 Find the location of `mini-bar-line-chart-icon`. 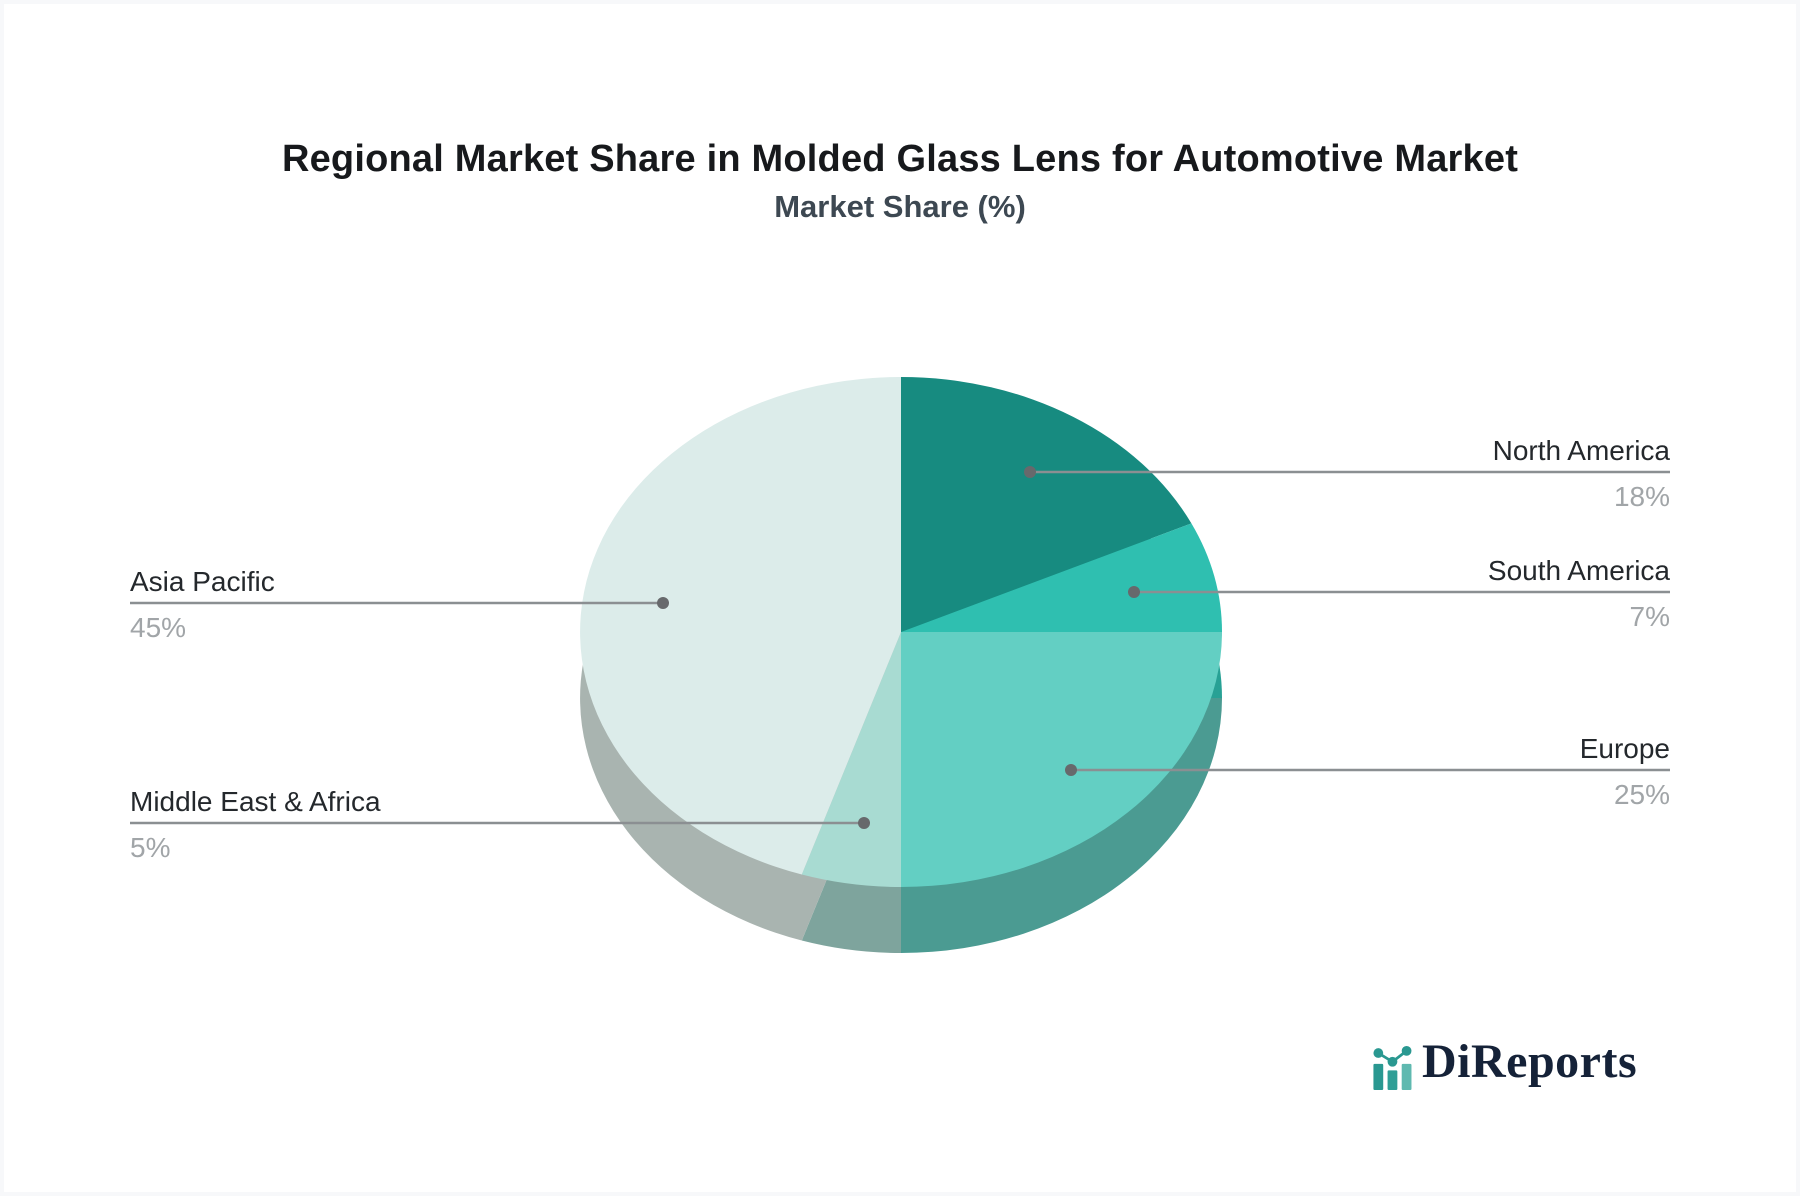

mini-bar-line-chart-icon is located at coordinates (1392, 1067).